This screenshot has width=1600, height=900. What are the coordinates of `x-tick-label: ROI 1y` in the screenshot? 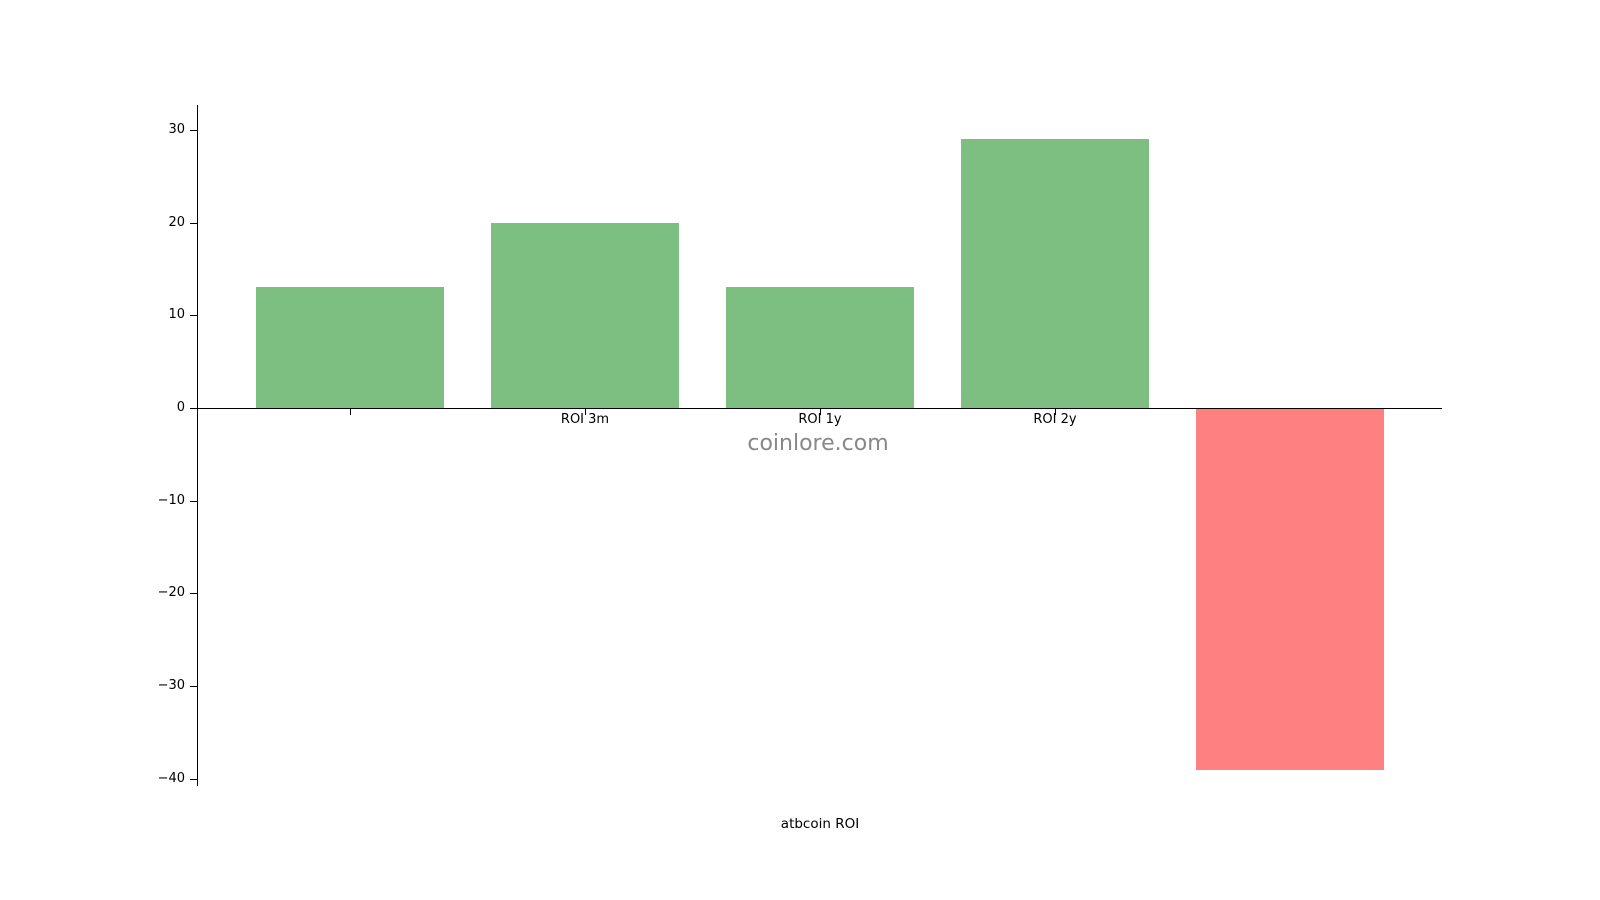 It's located at (820, 419).